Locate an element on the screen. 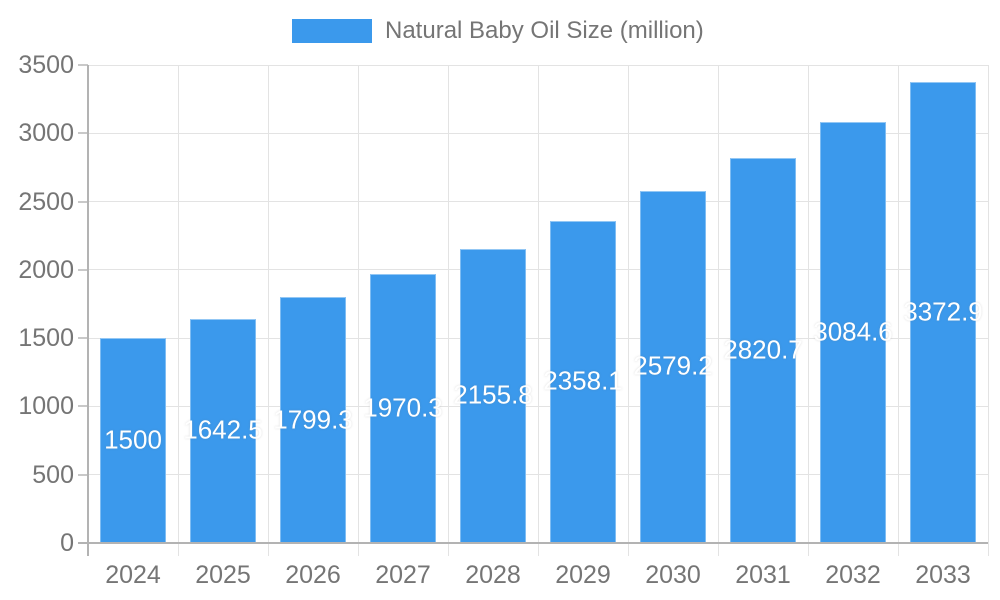 This screenshot has height=600, width=1000. bar-value-label: 3084.6 is located at coordinates (853, 331).